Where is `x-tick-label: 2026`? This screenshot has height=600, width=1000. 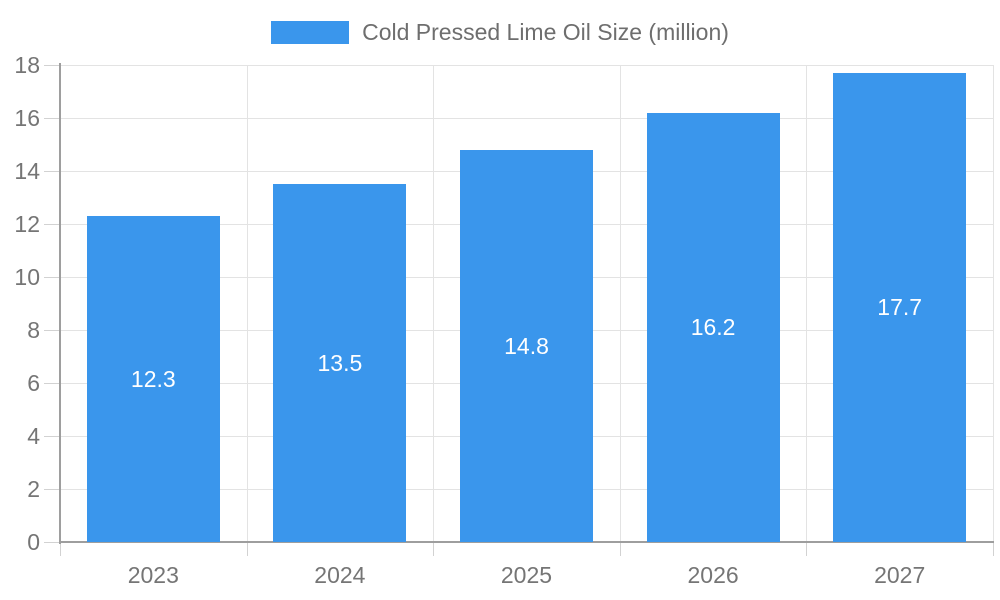 x-tick-label: 2026 is located at coordinates (713, 575).